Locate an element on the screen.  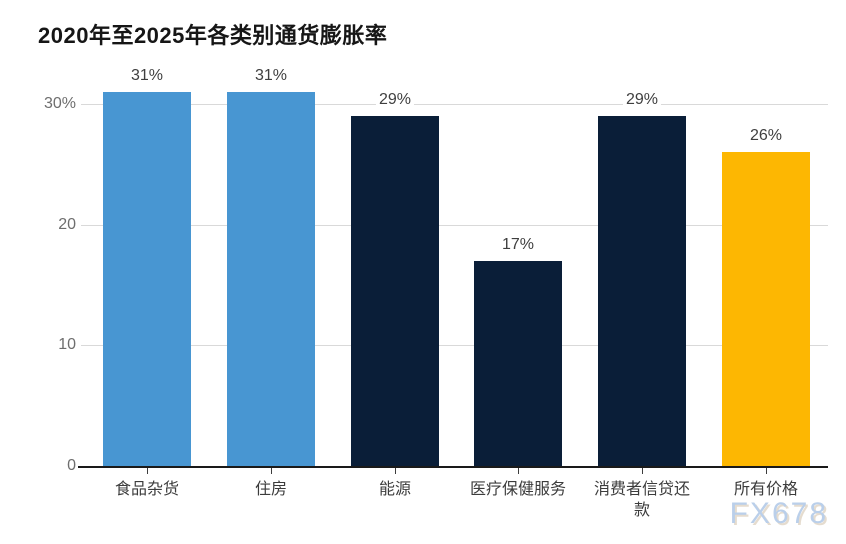
x-axis-label-住房: 住房 is located at coordinates (270, 489).